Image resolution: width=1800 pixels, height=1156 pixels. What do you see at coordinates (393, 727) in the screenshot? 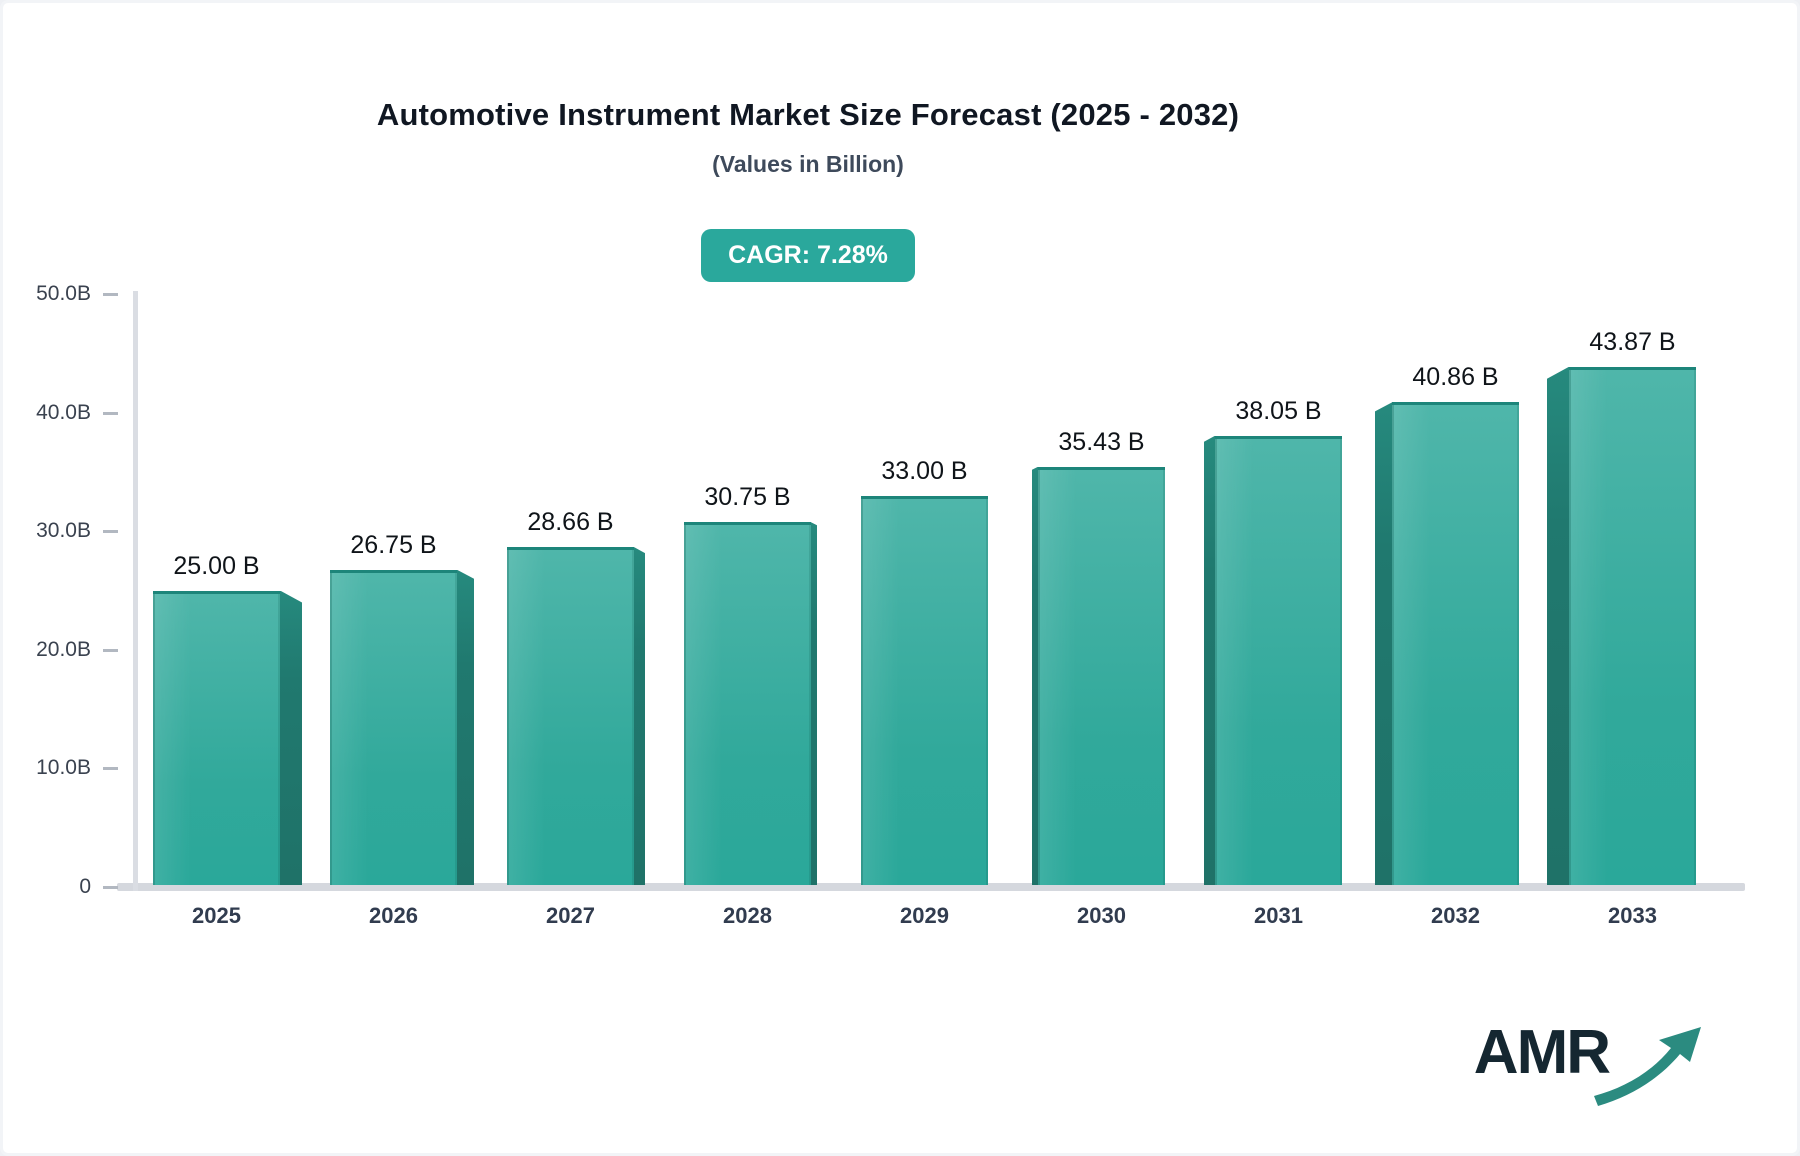
I see `bar-2026` at bounding box center [393, 727].